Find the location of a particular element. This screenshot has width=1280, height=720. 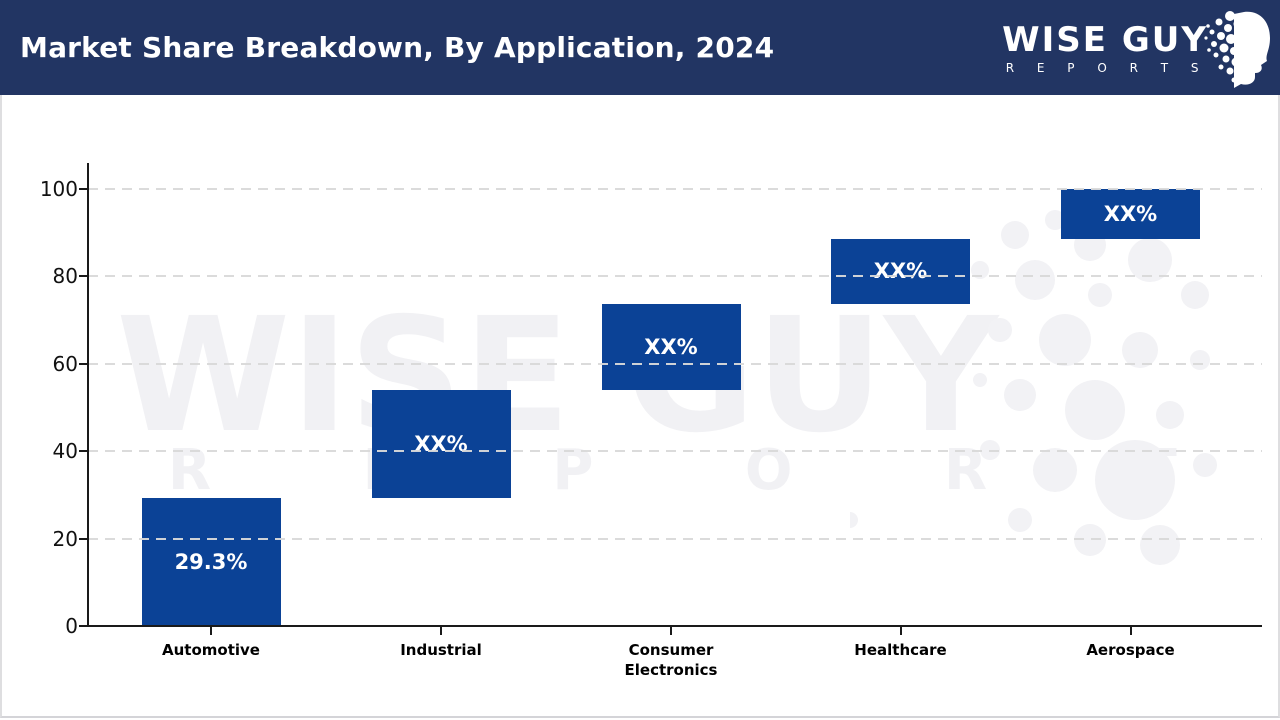

wiseguy-logo: WISE GUY R E P O R T S is located at coordinates (1137, 49).